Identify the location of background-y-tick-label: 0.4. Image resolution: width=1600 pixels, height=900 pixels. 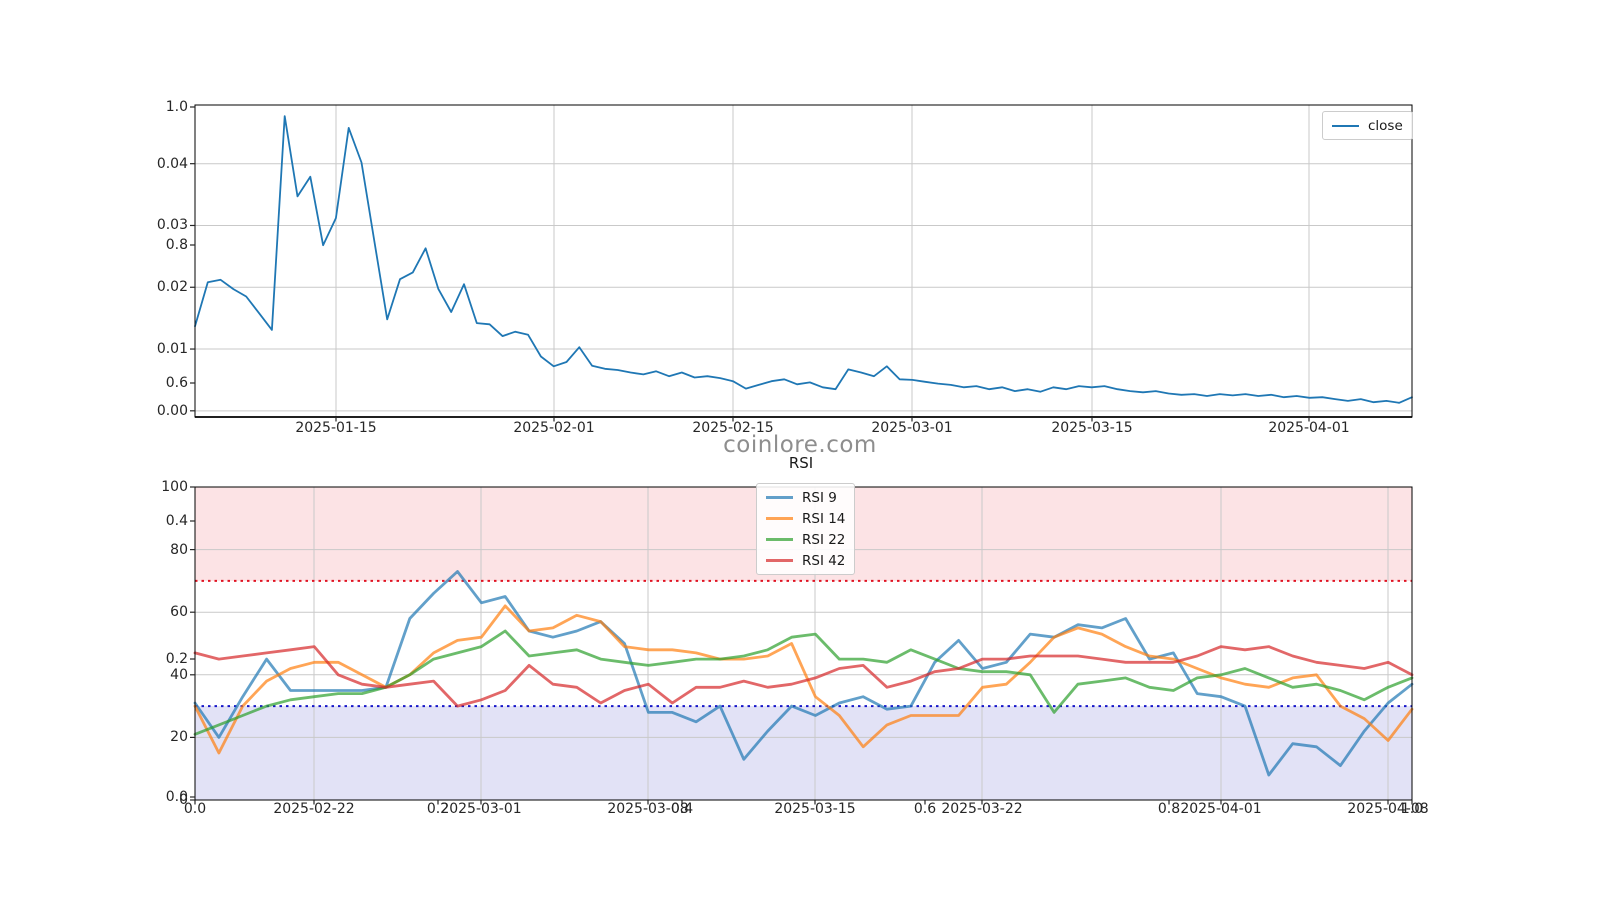
(176, 521).